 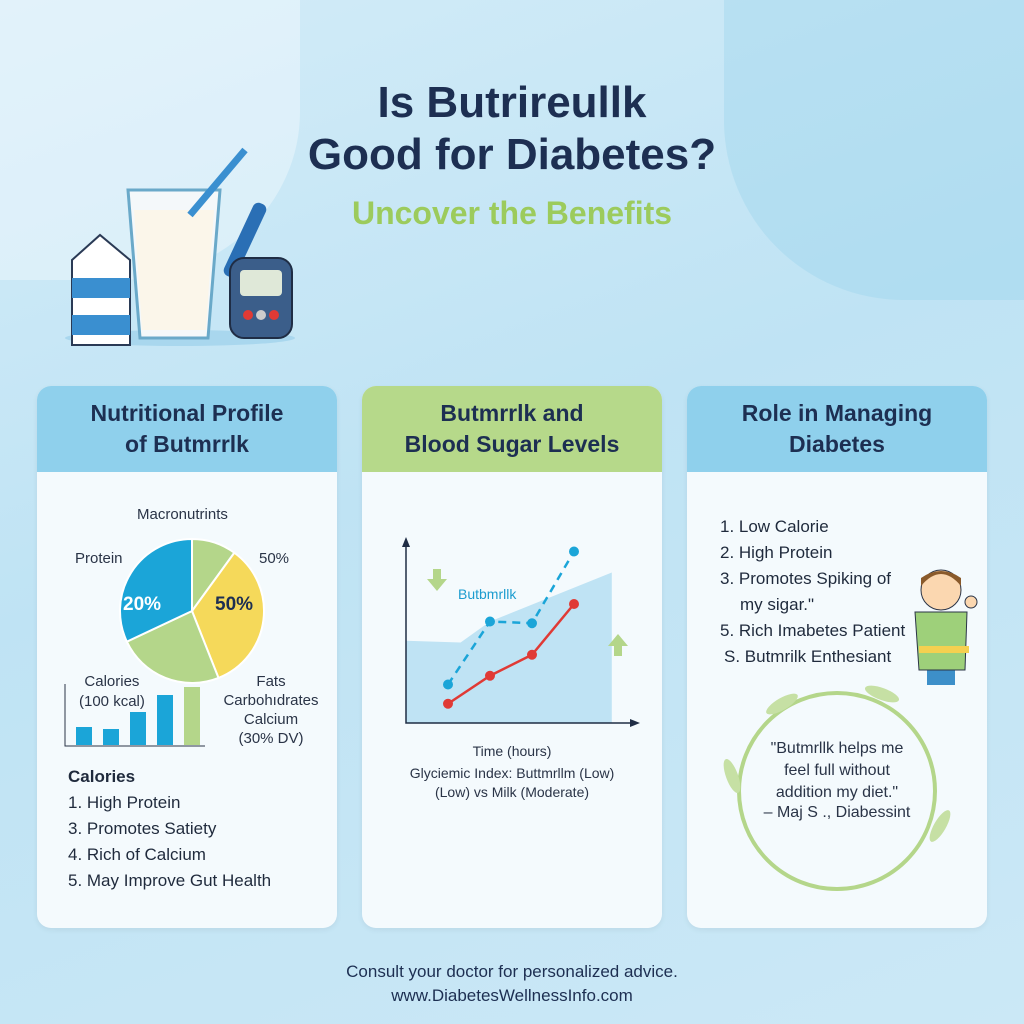 What do you see at coordinates (124, 802) in the screenshot?
I see `list-item: 1. High Protein` at bounding box center [124, 802].